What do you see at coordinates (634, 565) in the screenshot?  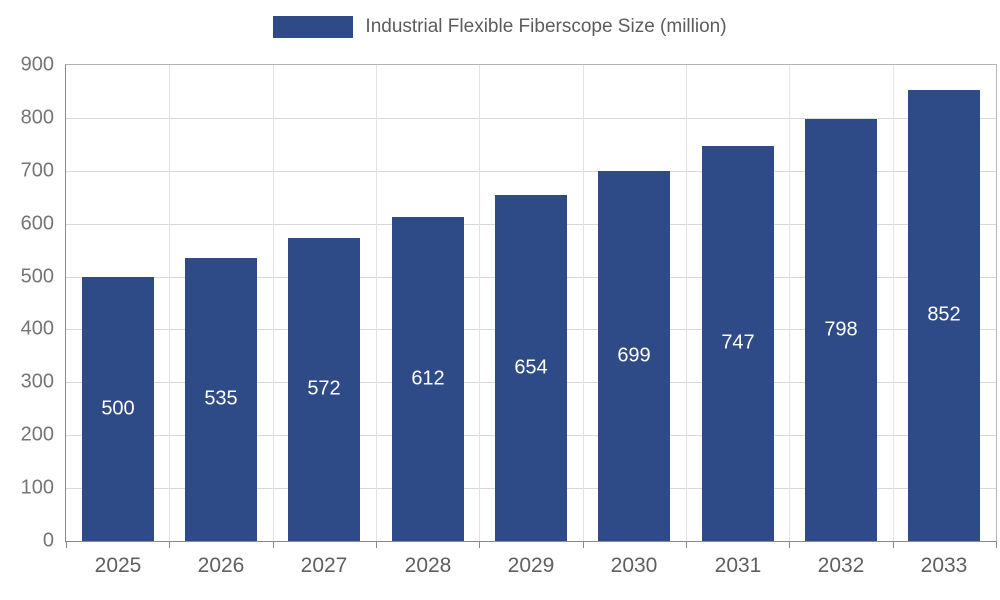 I see `x-axis-tick-label: 2030` at bounding box center [634, 565].